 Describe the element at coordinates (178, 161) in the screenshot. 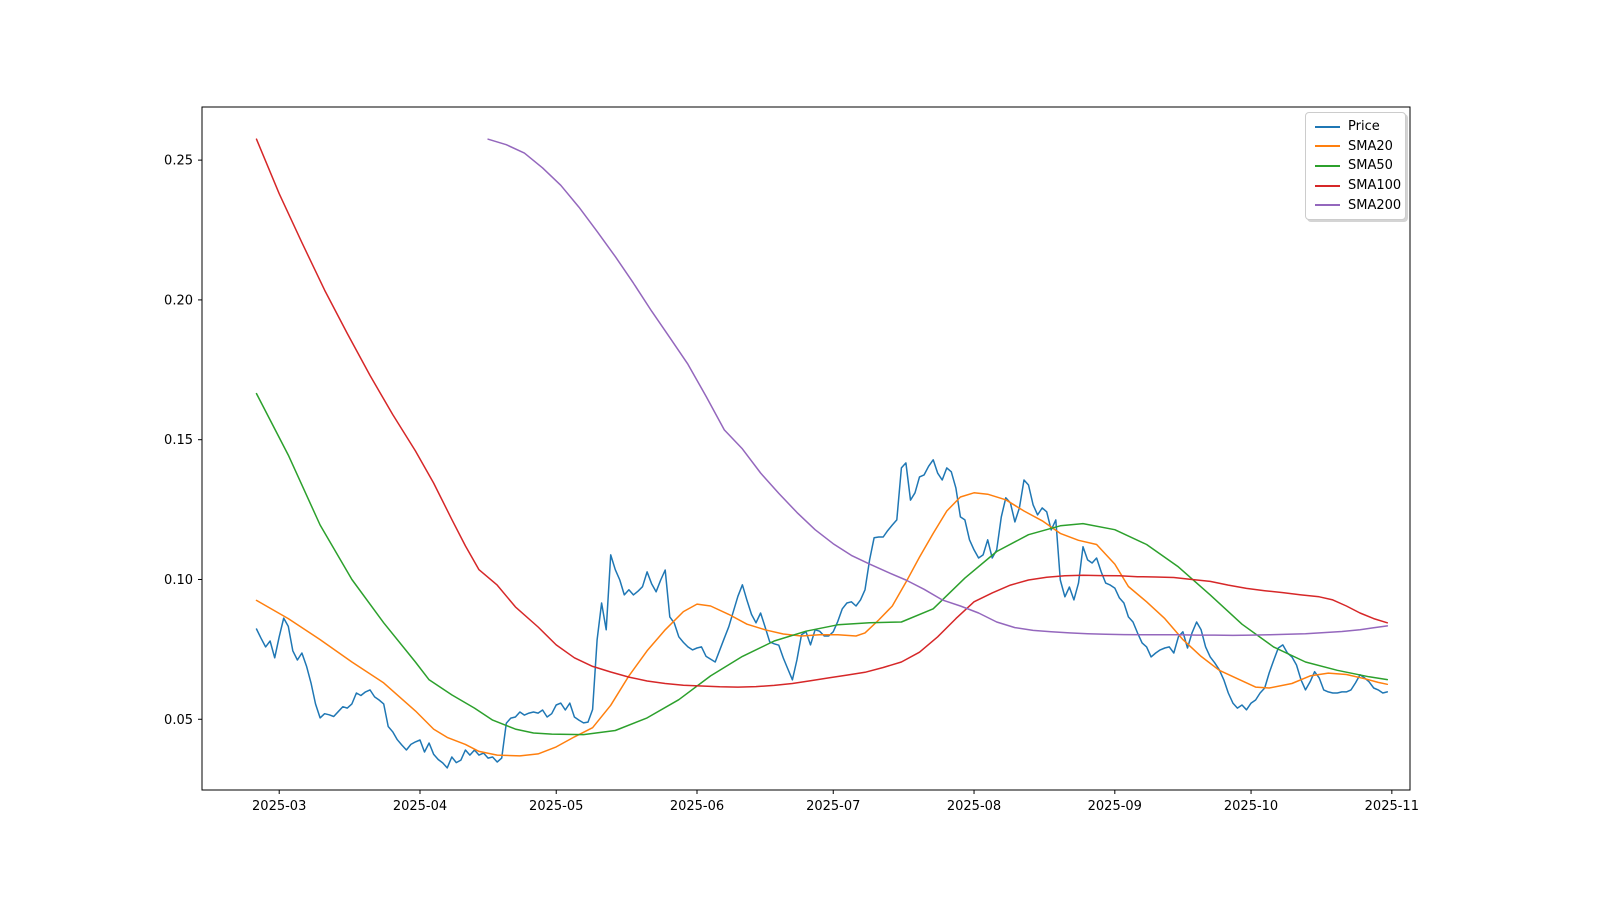

I see `y-tick-label: 0.25` at that location.